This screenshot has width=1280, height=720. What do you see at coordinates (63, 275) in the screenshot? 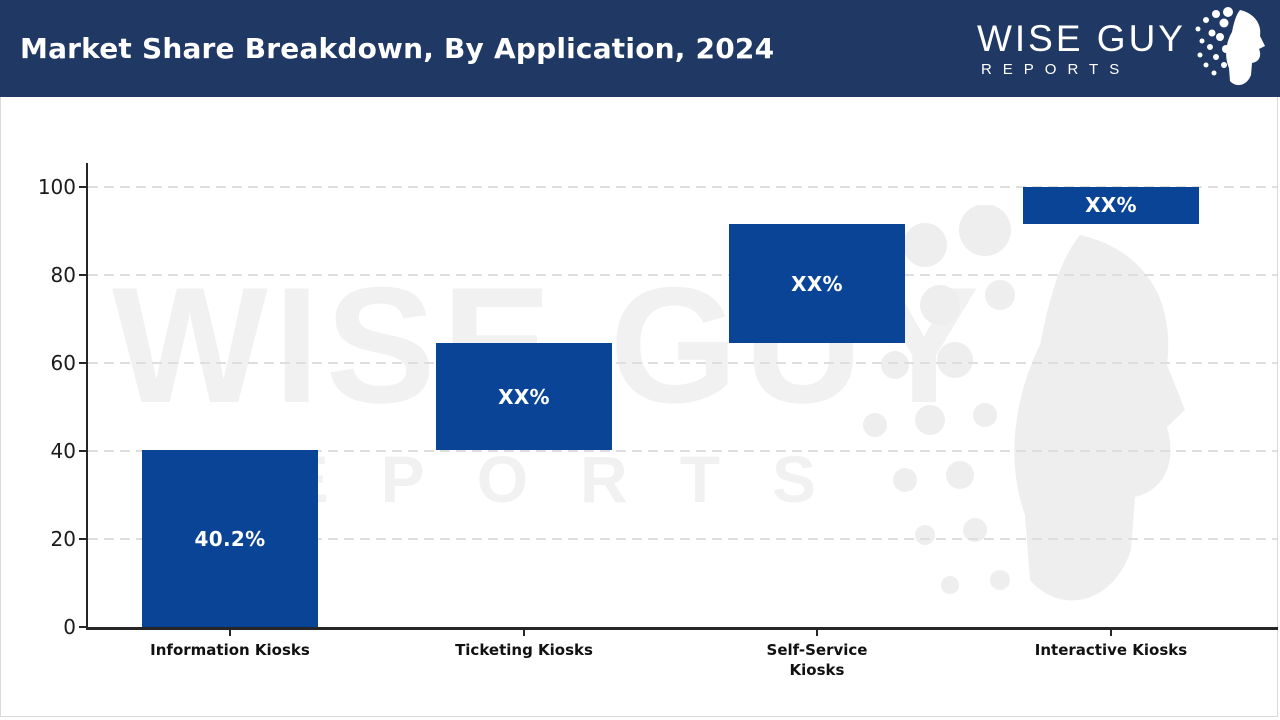
I see `y-tick-label: 80` at bounding box center [63, 275].